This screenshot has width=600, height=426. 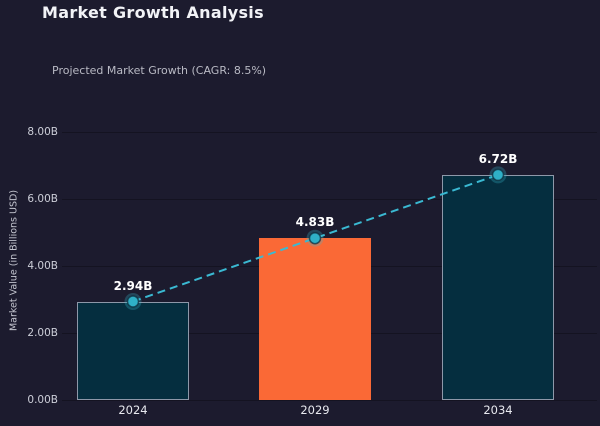 What do you see at coordinates (315, 410) in the screenshot?
I see `x-tick-label: 2029` at bounding box center [315, 410].